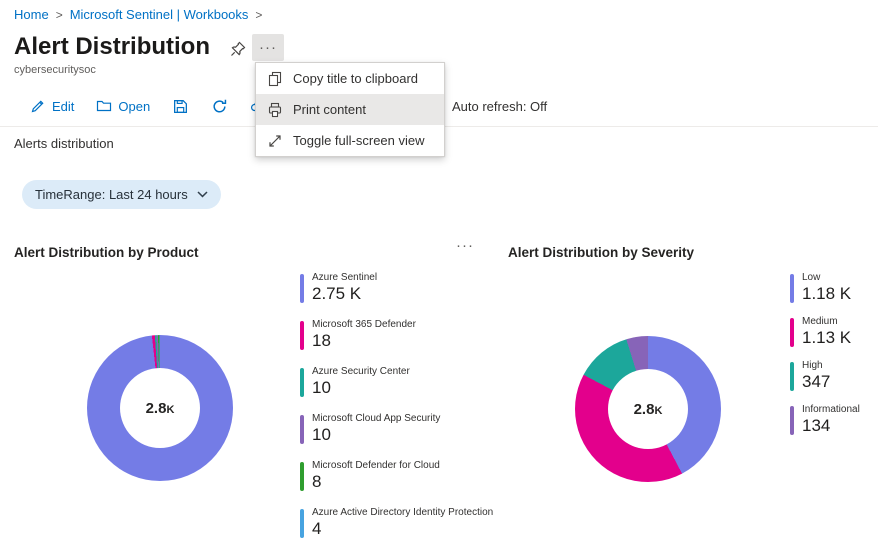 The height and width of the screenshot is (554, 878). What do you see at coordinates (811, 277) in the screenshot?
I see `legend-label: Low` at bounding box center [811, 277].